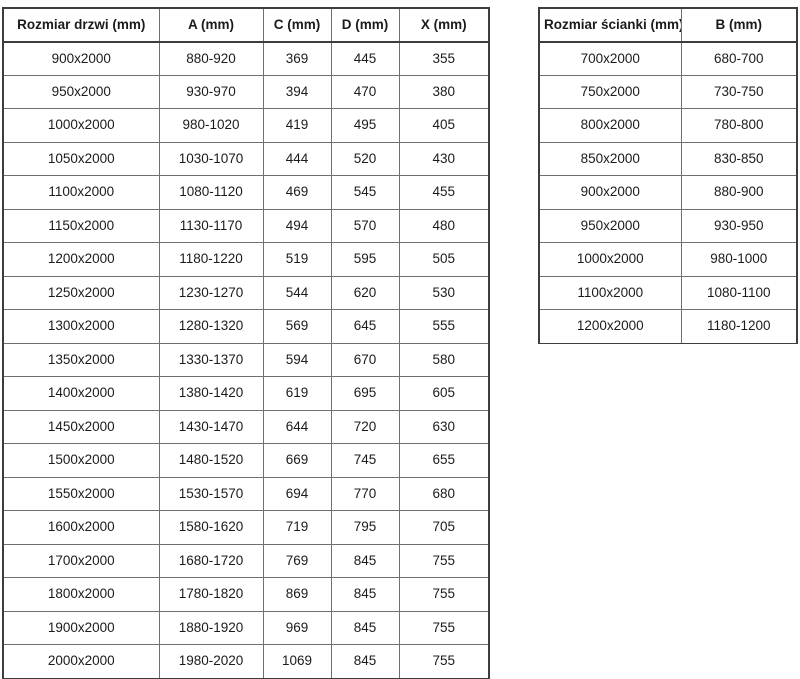  What do you see at coordinates (81, 560) in the screenshot?
I see `row-size-cell: 1700x2000` at bounding box center [81, 560].